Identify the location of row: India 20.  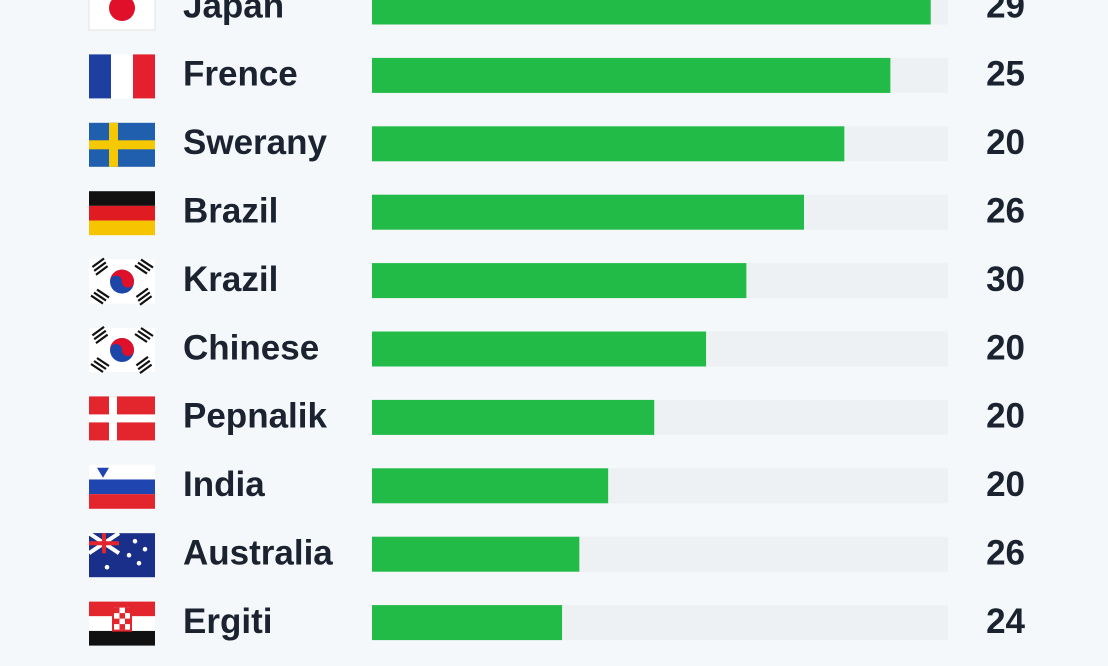
(557, 486).